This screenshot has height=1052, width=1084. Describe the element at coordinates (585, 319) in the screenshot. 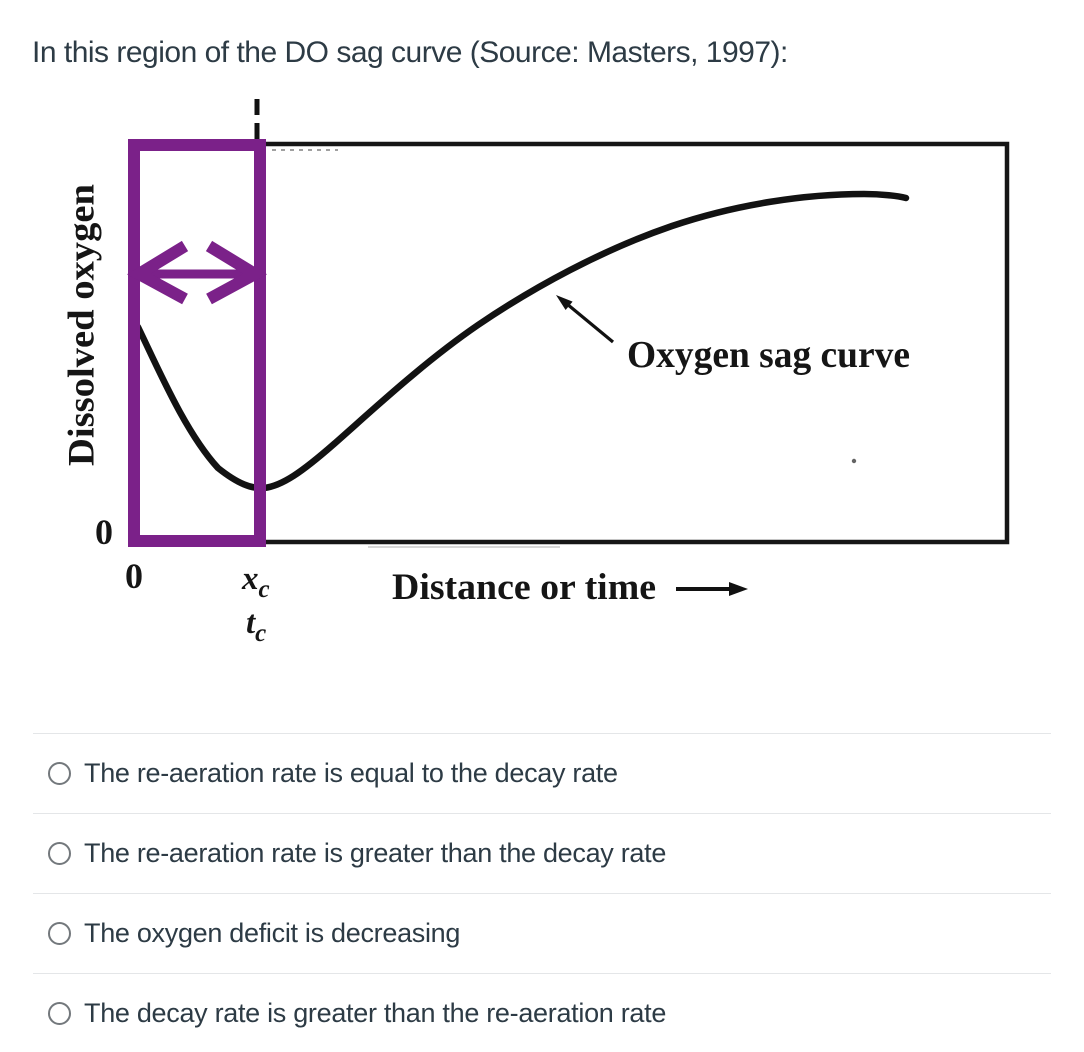

I see `curve-annotation-arrow` at that location.